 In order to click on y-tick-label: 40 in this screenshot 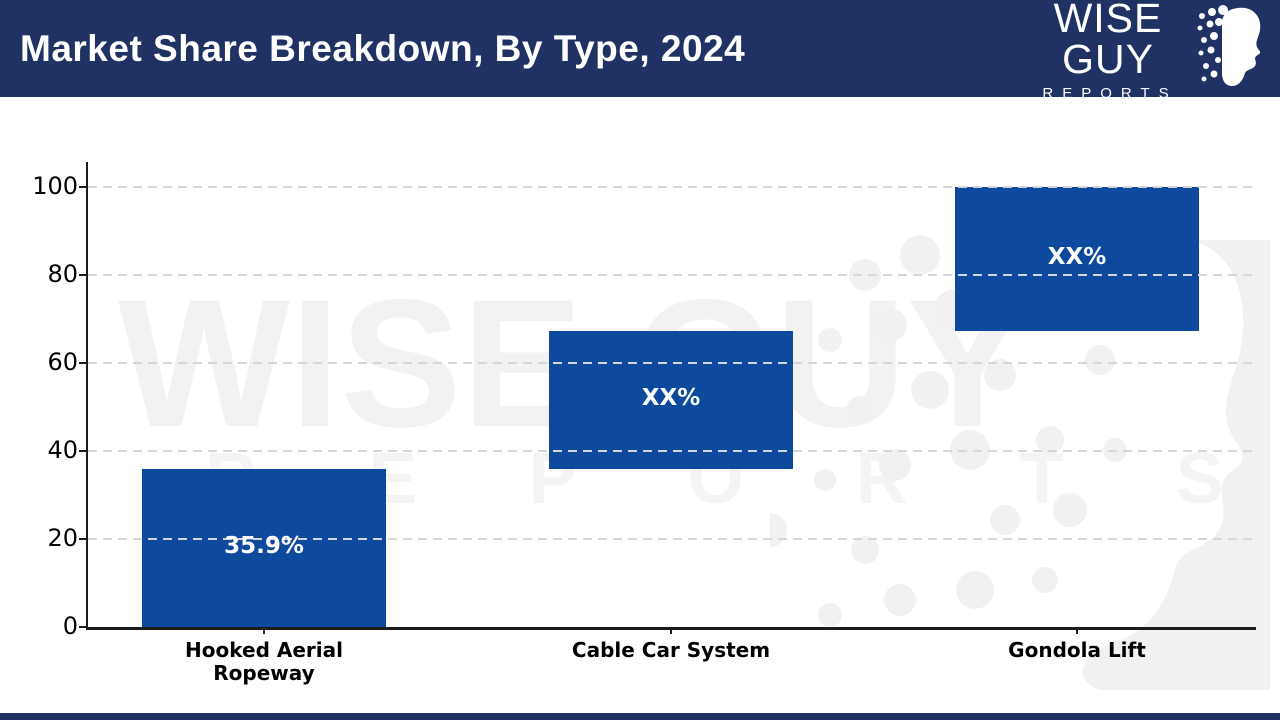, I will do `click(62, 449)`.